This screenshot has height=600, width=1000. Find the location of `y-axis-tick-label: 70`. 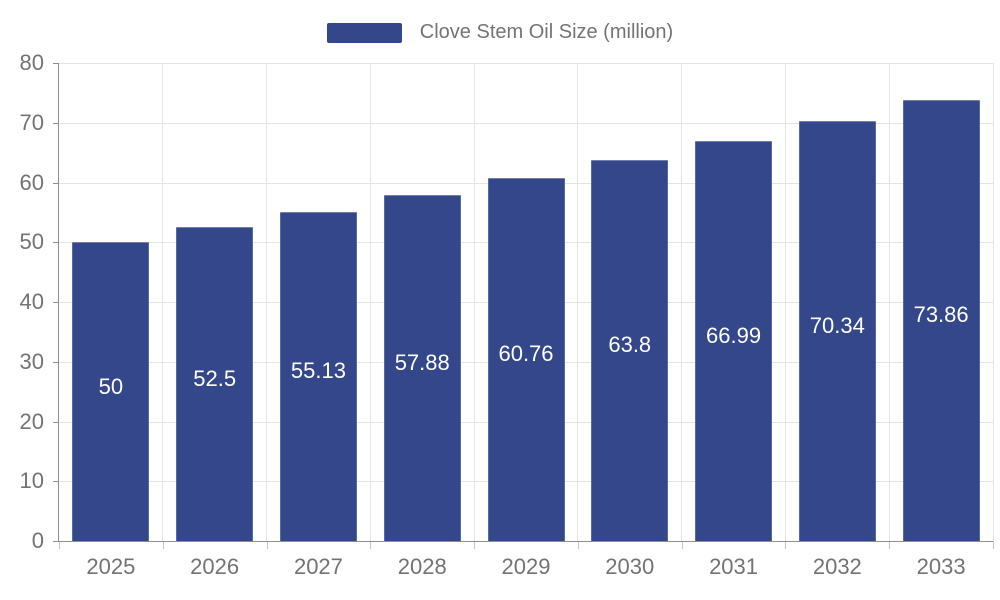

y-axis-tick-label: 70 is located at coordinates (31, 122).